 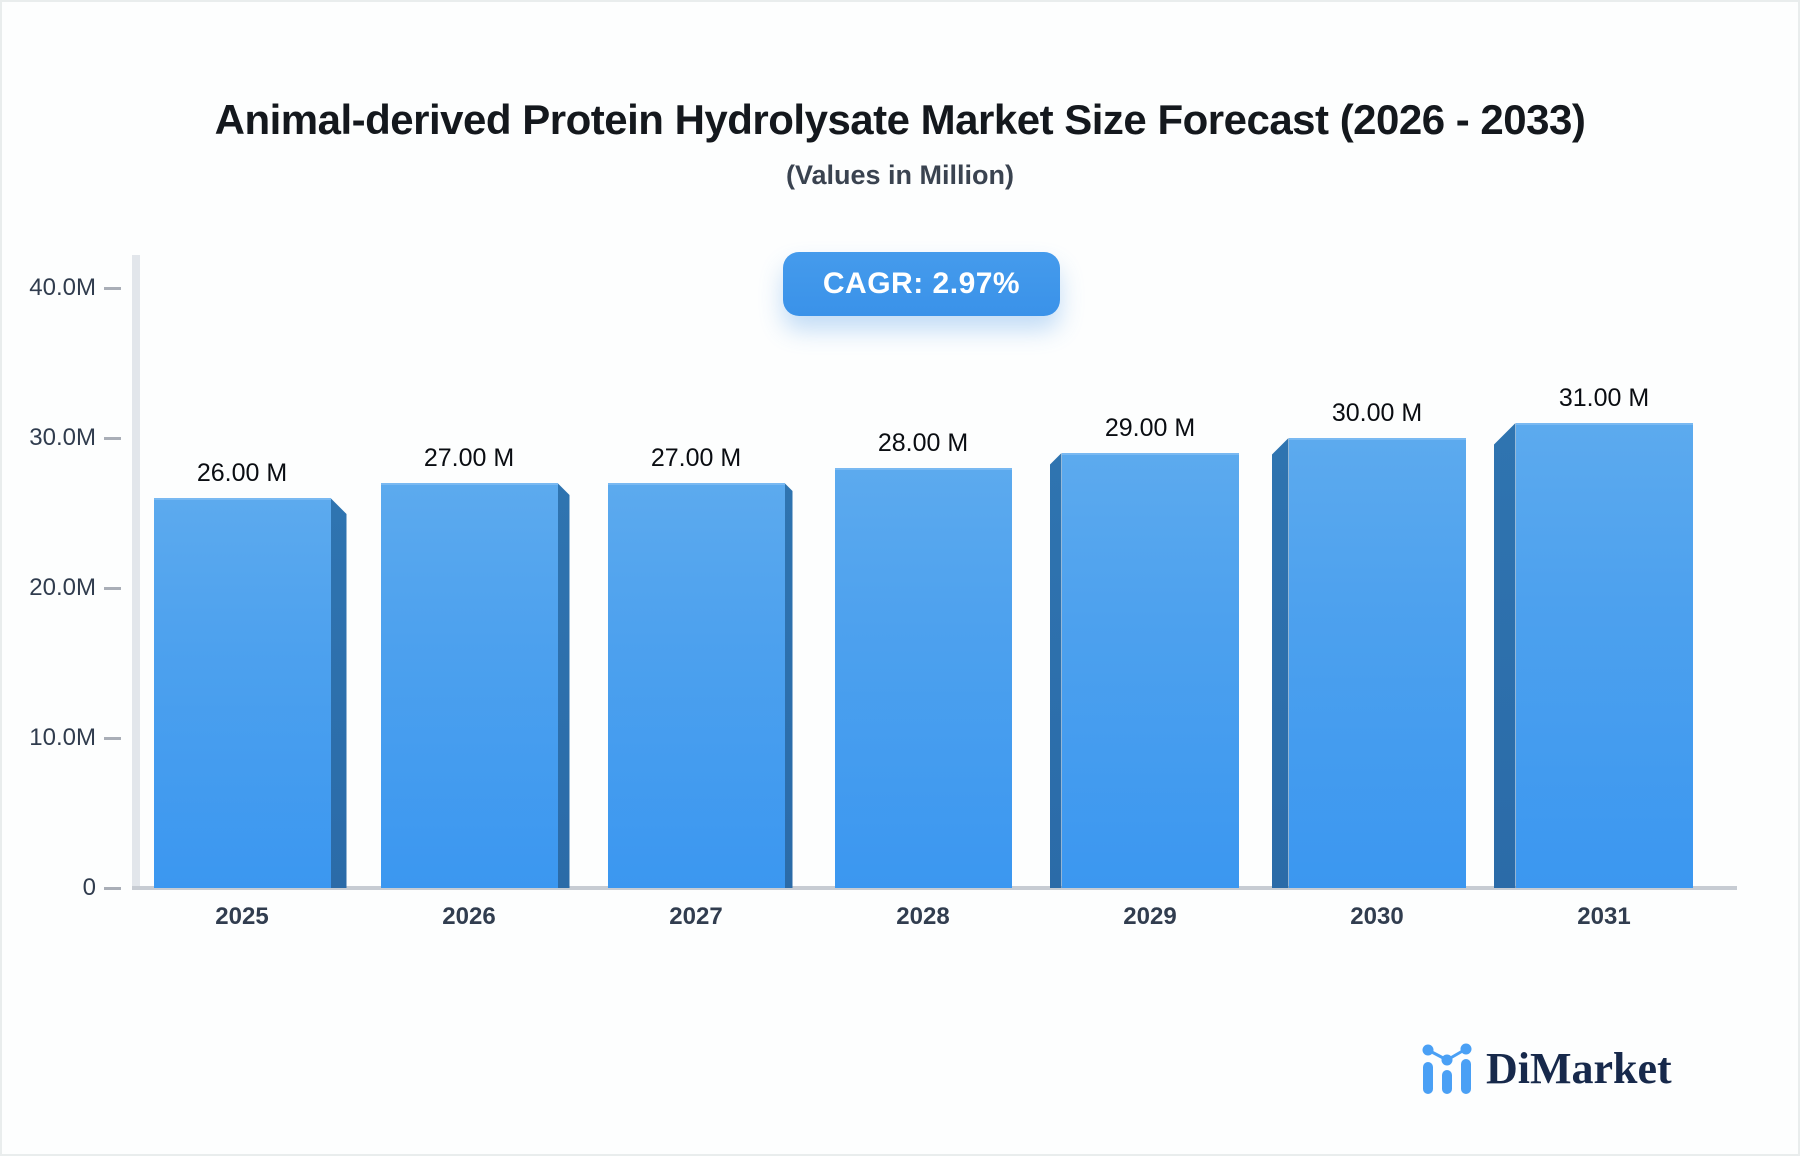 What do you see at coordinates (242, 693) in the screenshot?
I see `bar-2025` at bounding box center [242, 693].